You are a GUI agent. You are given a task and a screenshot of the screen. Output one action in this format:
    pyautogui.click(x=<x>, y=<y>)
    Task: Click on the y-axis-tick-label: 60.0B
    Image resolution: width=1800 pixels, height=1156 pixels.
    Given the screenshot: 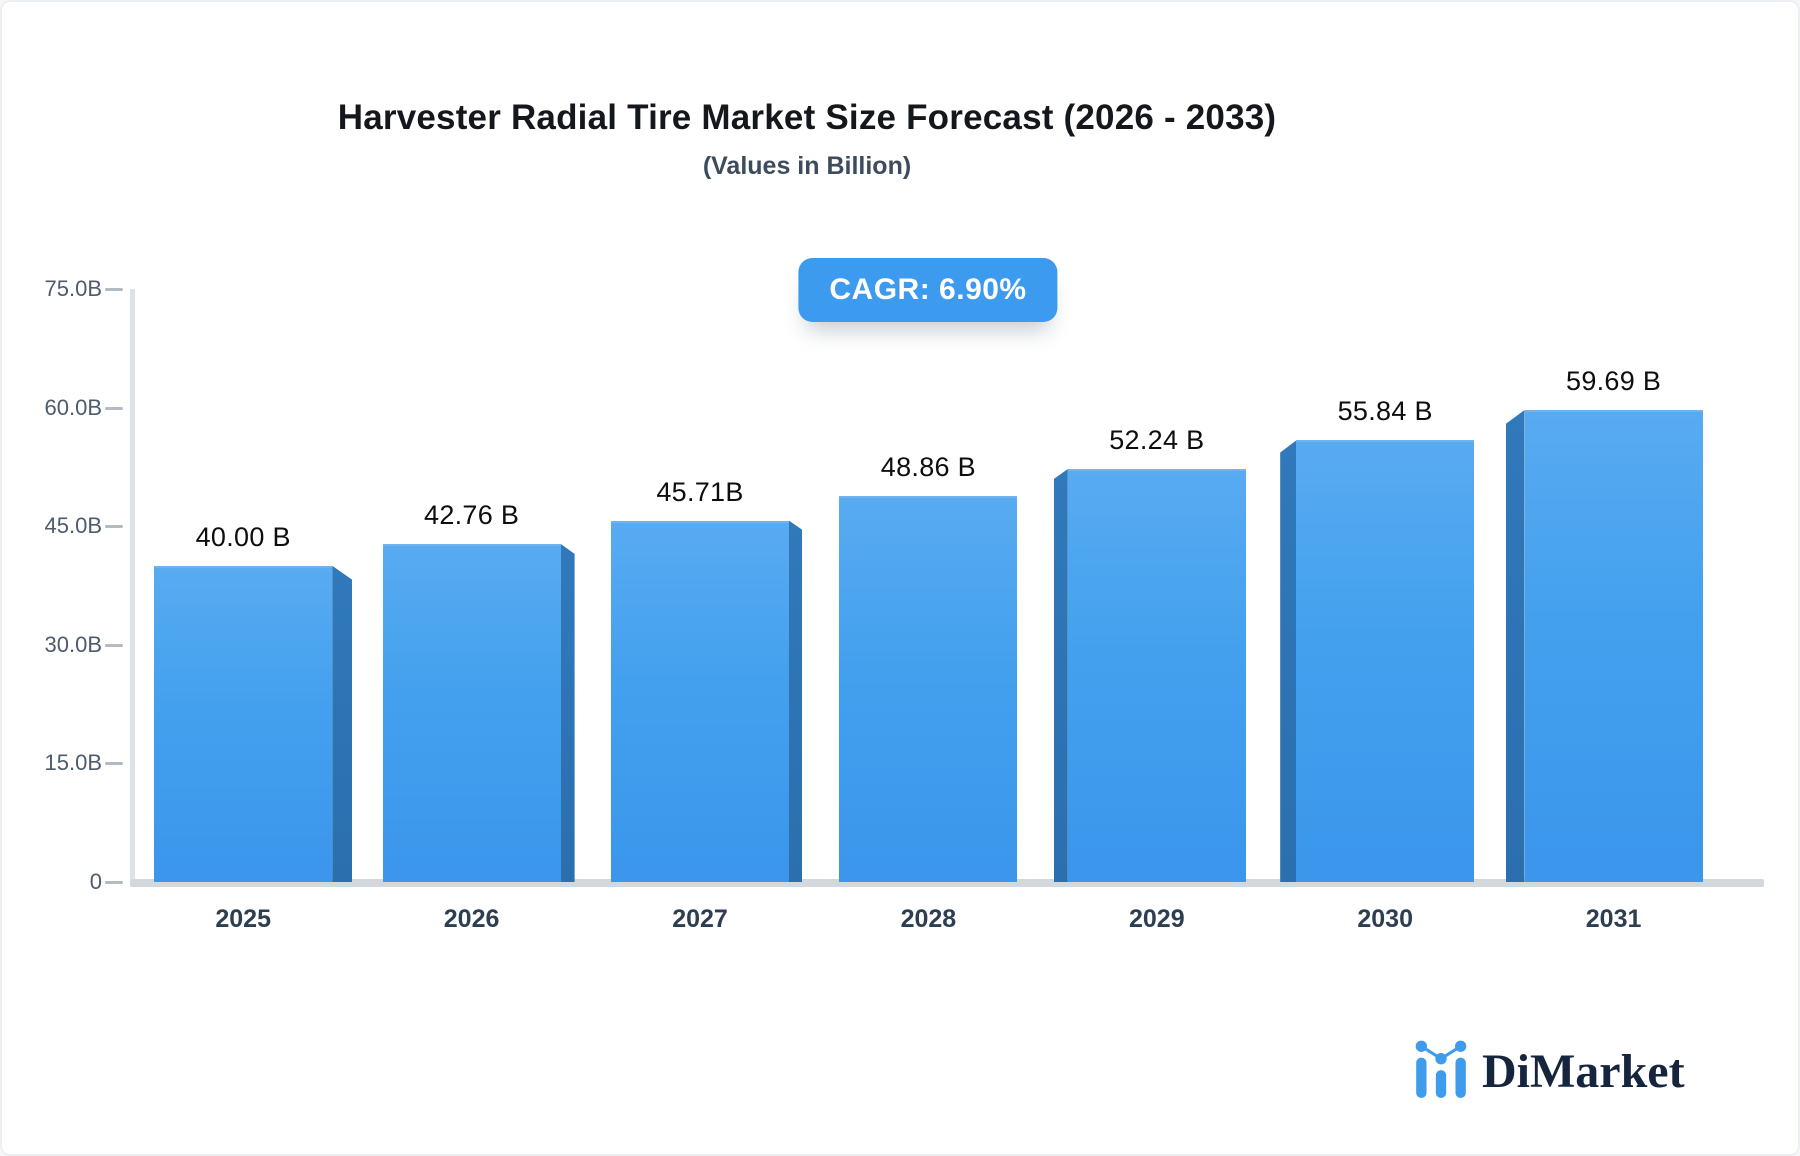 What is the action you would take?
    pyautogui.click(x=73, y=407)
    